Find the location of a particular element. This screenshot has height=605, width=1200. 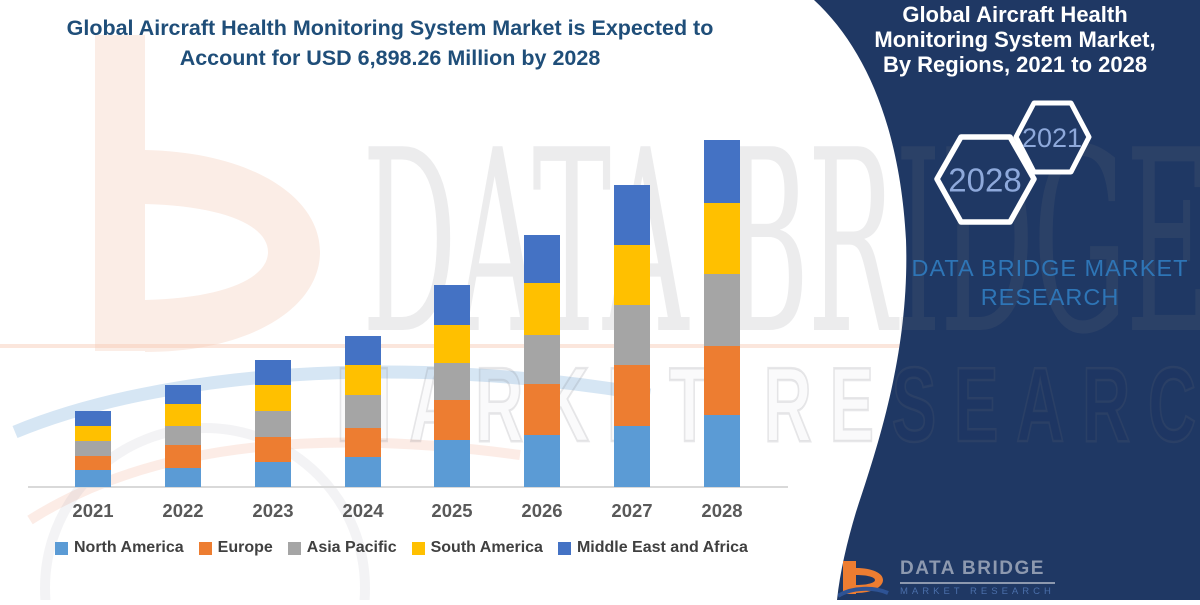

watermark-text-market-research: MARKET RESEARCH is located at coordinates (767, 405).